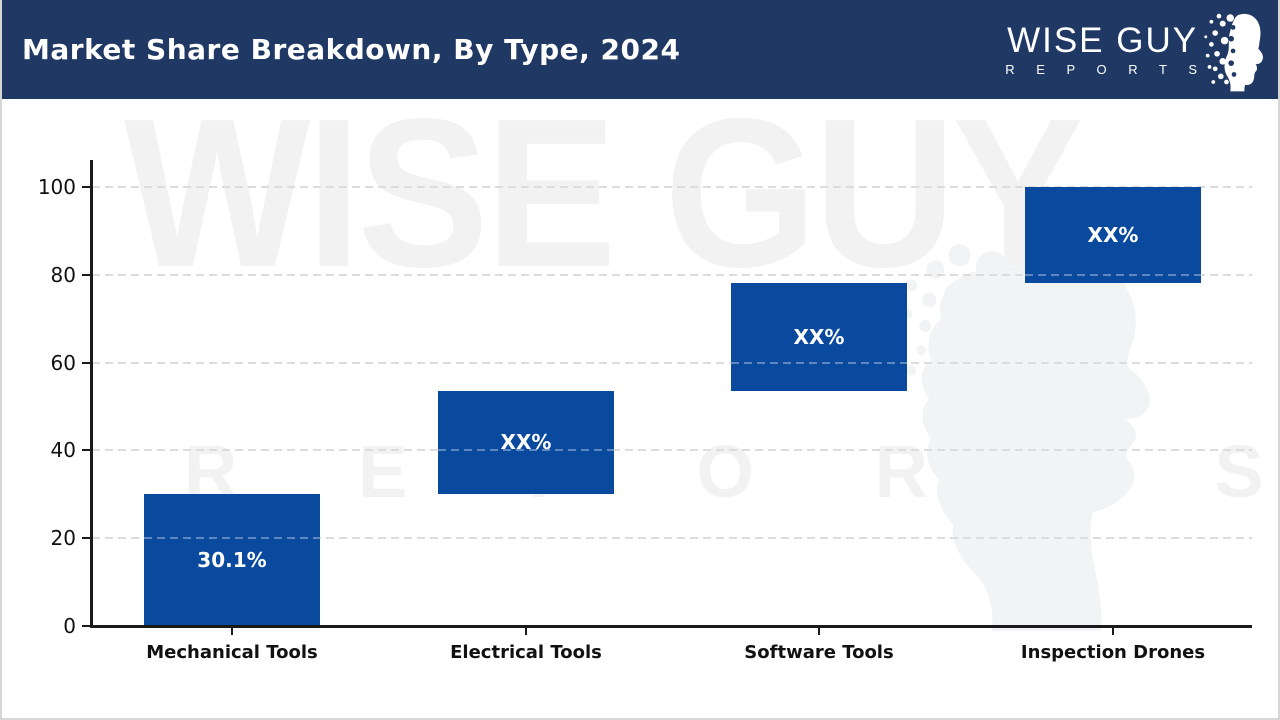 Image resolution: width=1280 pixels, height=720 pixels. Describe the element at coordinates (63, 450) in the screenshot. I see `y-tick-label: 40` at that location.